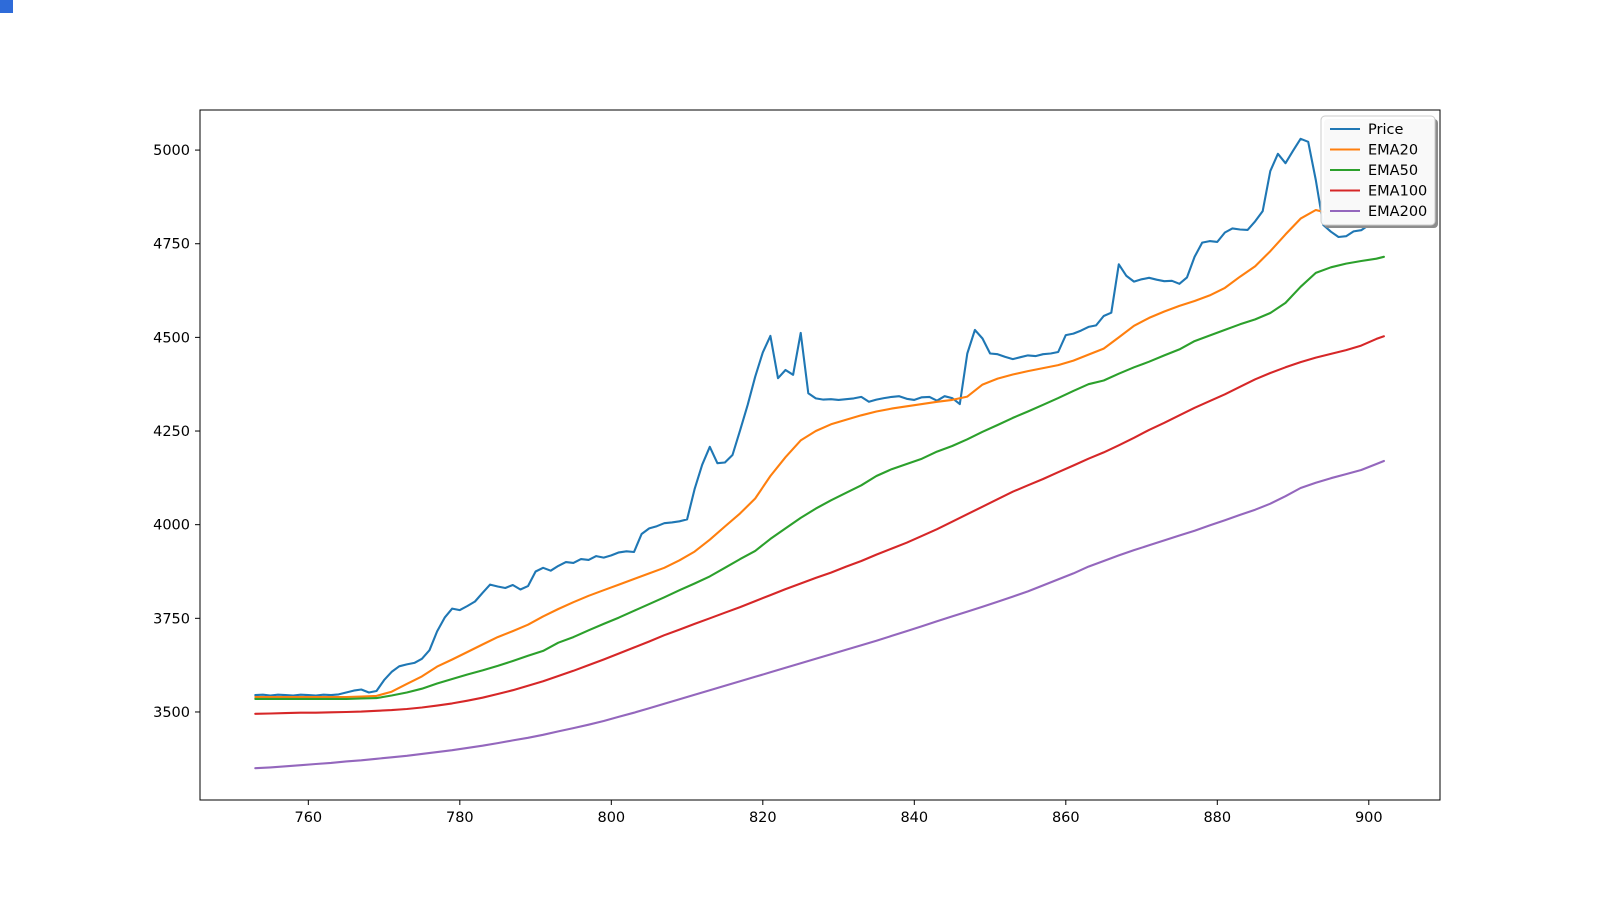 The width and height of the screenshot is (1600, 900). What do you see at coordinates (460, 818) in the screenshot?
I see `x-tick-label: 780` at bounding box center [460, 818].